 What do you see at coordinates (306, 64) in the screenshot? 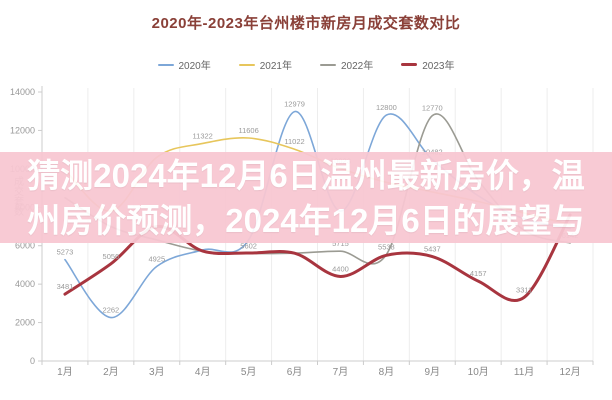
I see `chart-legend: 2020年 2021年 2022年 2023年` at bounding box center [306, 64].